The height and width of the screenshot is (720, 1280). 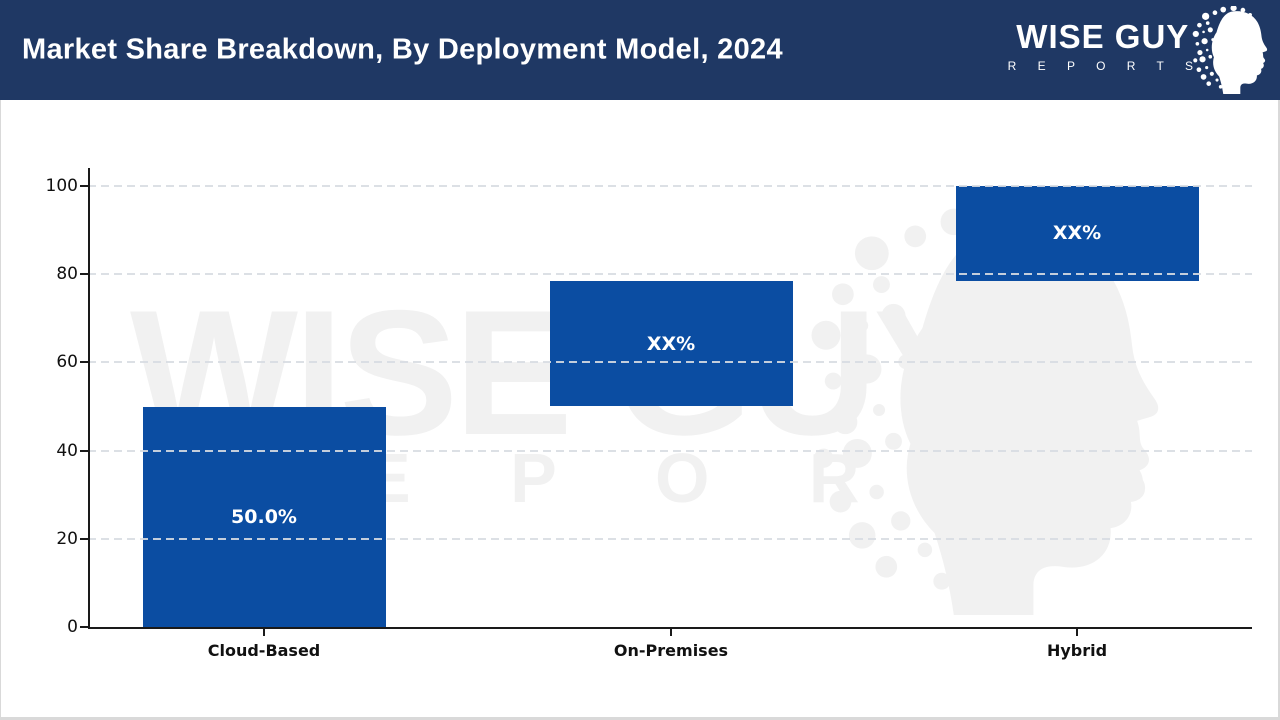 What do you see at coordinates (67, 450) in the screenshot?
I see `y-tick-label: 40` at bounding box center [67, 450].